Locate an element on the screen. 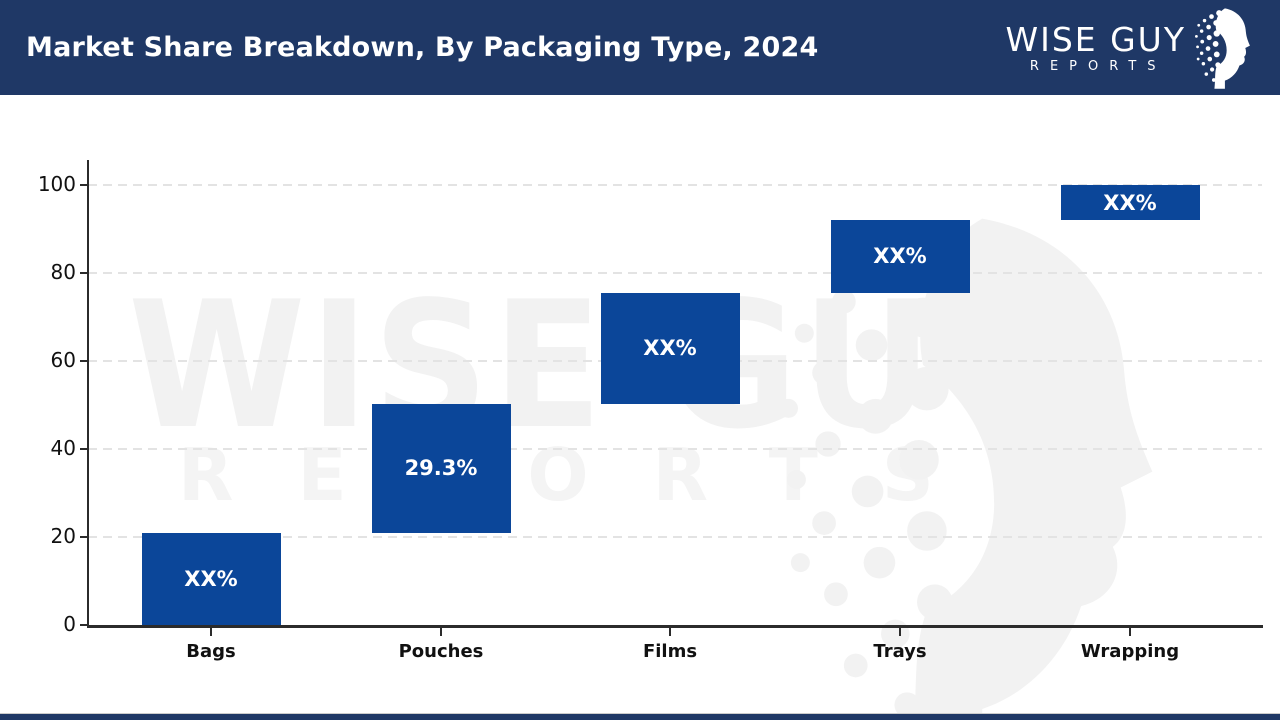  x-axis-line is located at coordinates (675, 626).